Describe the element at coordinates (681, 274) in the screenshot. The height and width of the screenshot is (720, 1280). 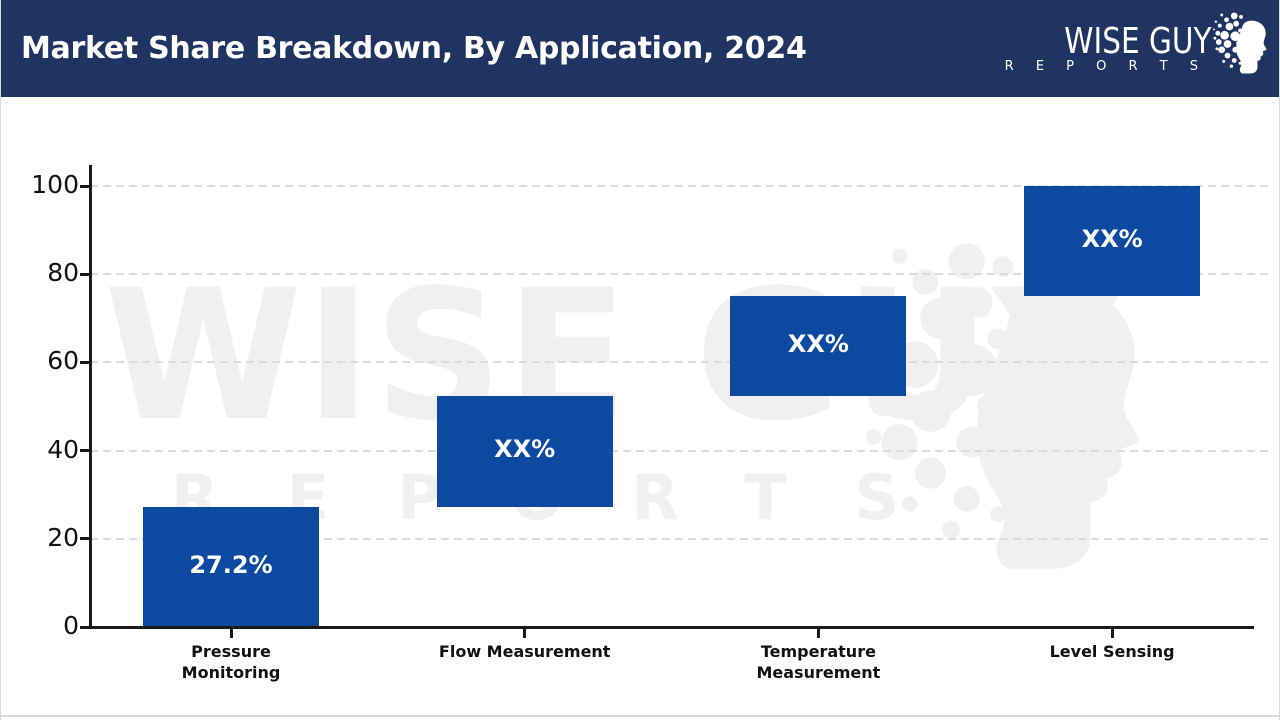
I see `gridline-y80` at that location.